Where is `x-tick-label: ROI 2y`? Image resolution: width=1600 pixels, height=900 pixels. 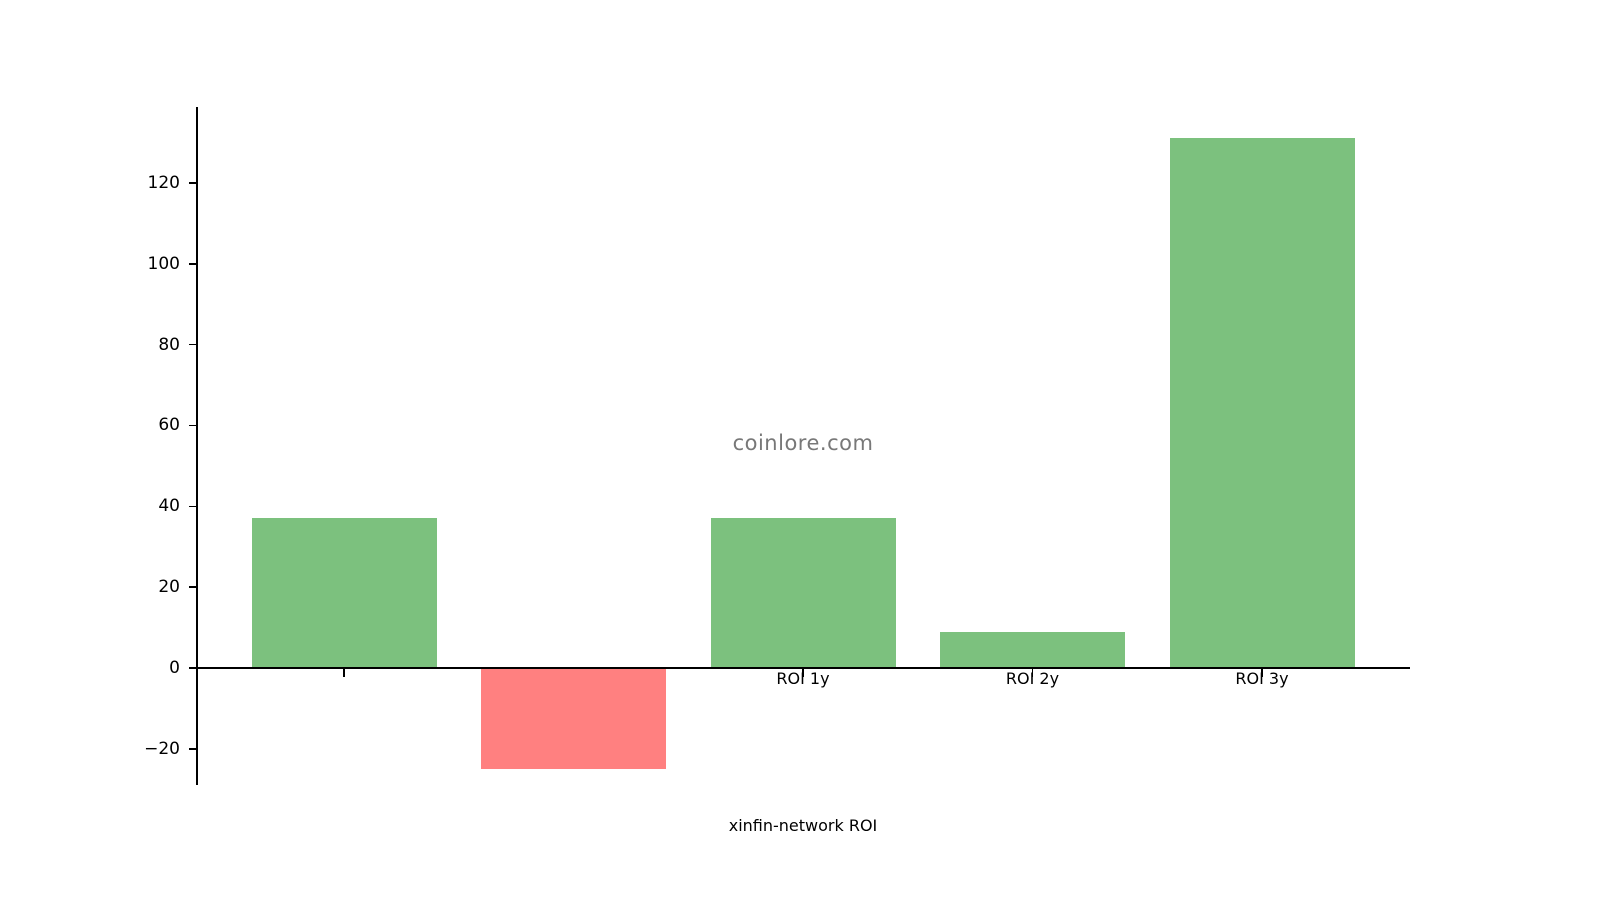
x-tick-label: ROI 2y is located at coordinates (1032, 678).